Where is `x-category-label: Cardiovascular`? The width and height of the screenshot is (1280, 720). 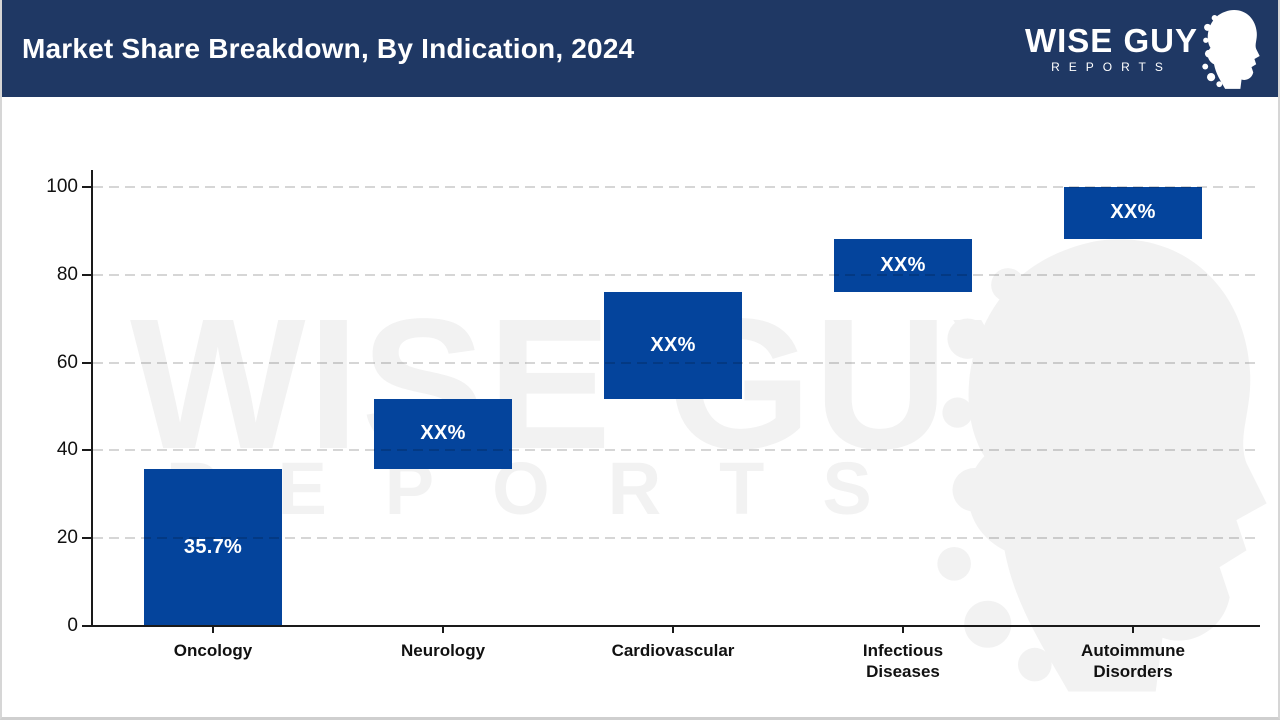
x-category-label: Cardiovascular is located at coordinates (673, 650).